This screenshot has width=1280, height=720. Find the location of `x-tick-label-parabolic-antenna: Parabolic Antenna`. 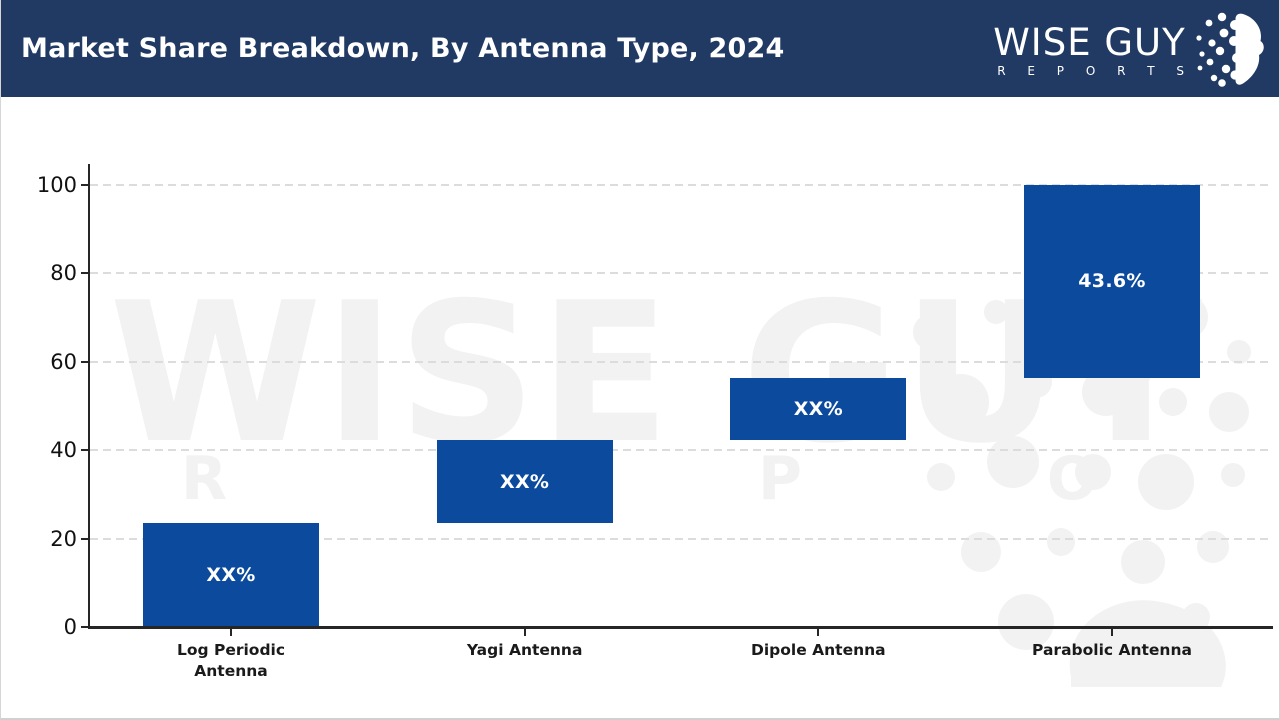

x-tick-label-parabolic-antenna: Parabolic Antenna is located at coordinates (1112, 650).